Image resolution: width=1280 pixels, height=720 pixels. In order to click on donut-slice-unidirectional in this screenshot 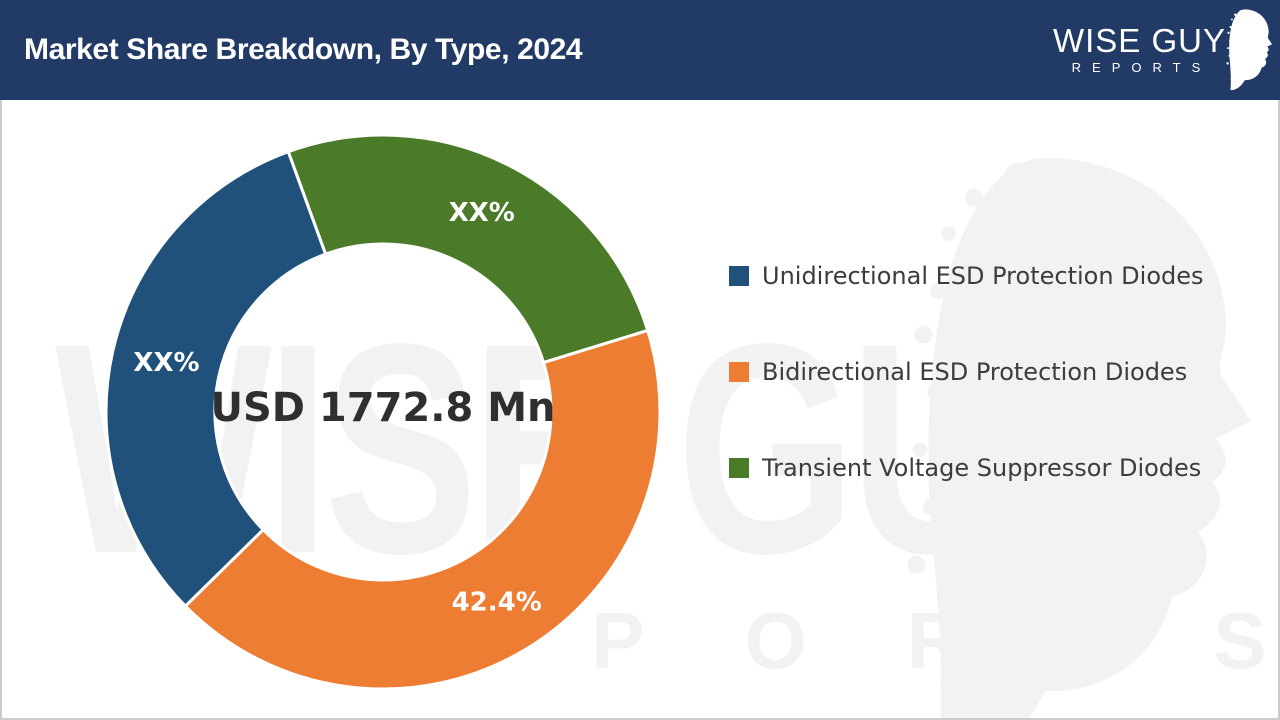, I will do `click(216, 379)`.